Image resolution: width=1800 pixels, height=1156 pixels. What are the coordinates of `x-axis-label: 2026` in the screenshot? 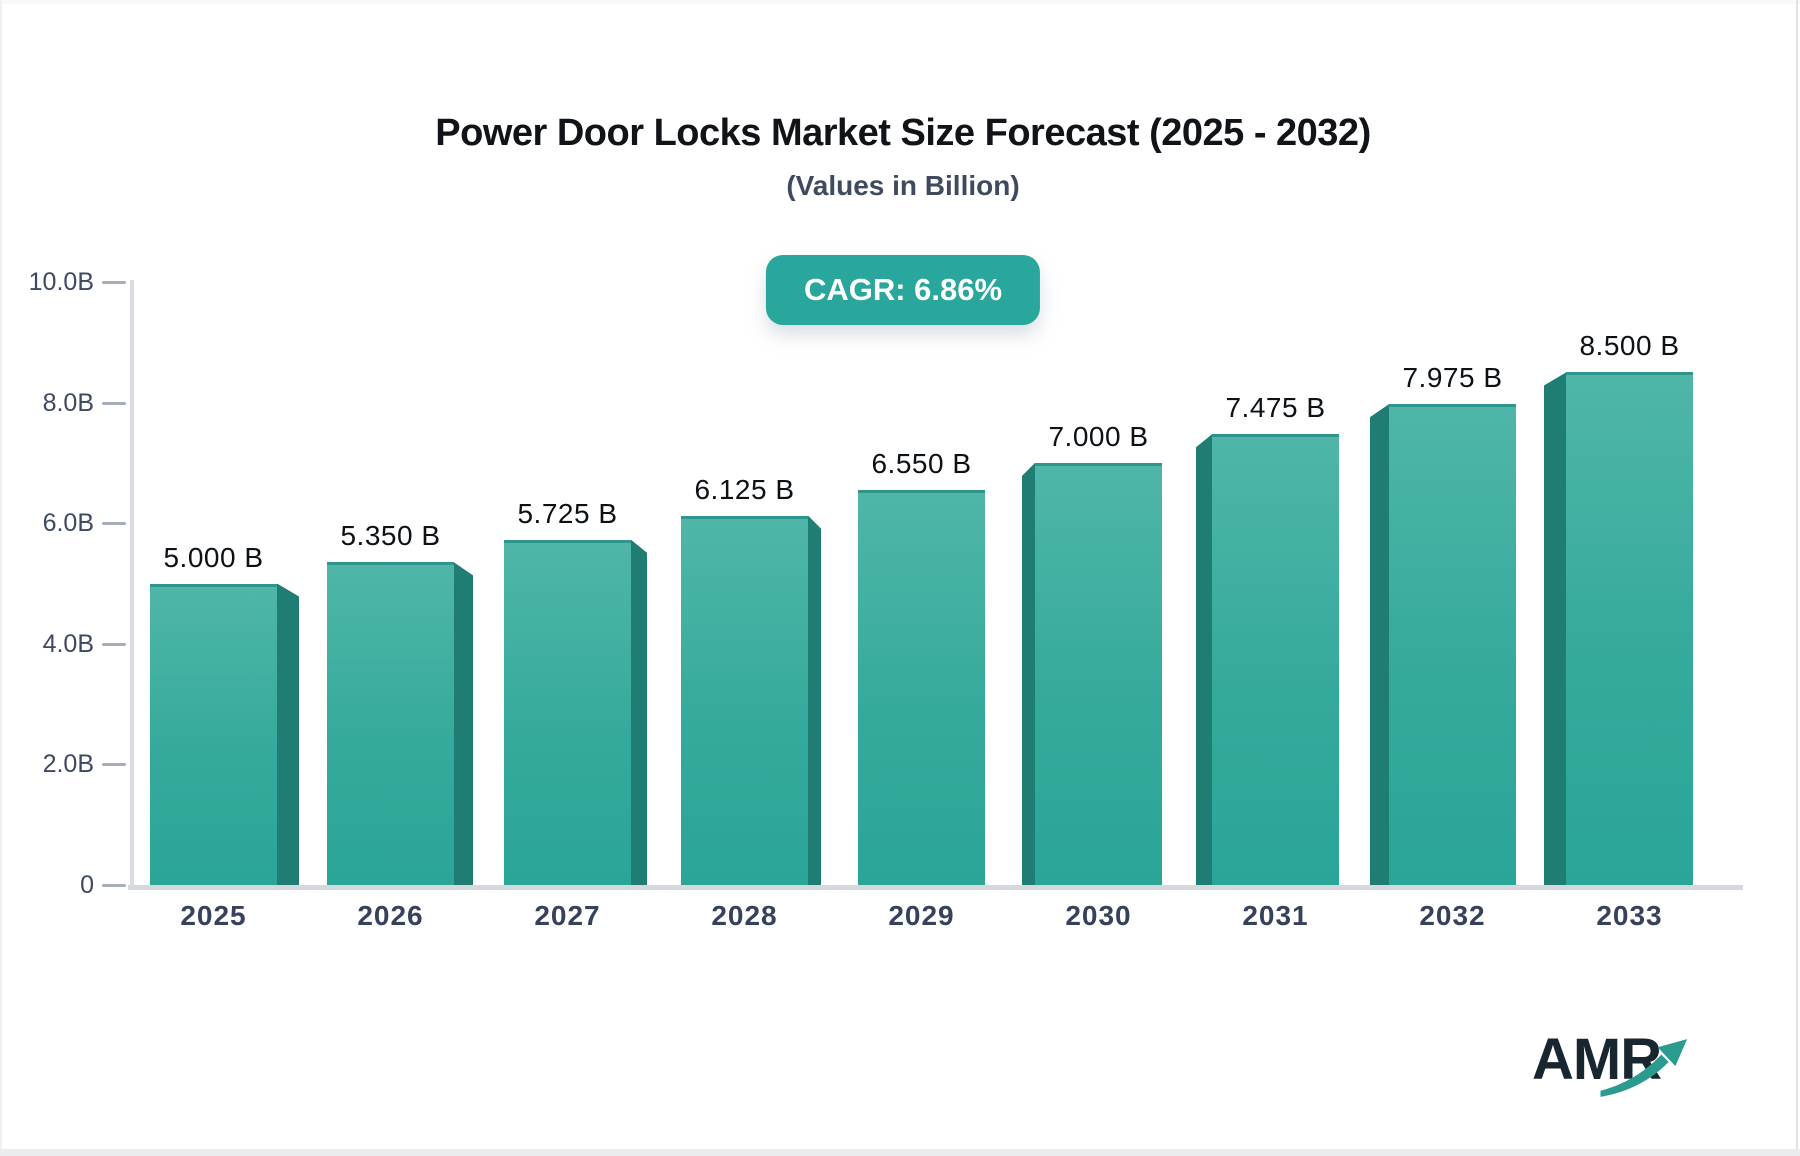 It's located at (390, 915).